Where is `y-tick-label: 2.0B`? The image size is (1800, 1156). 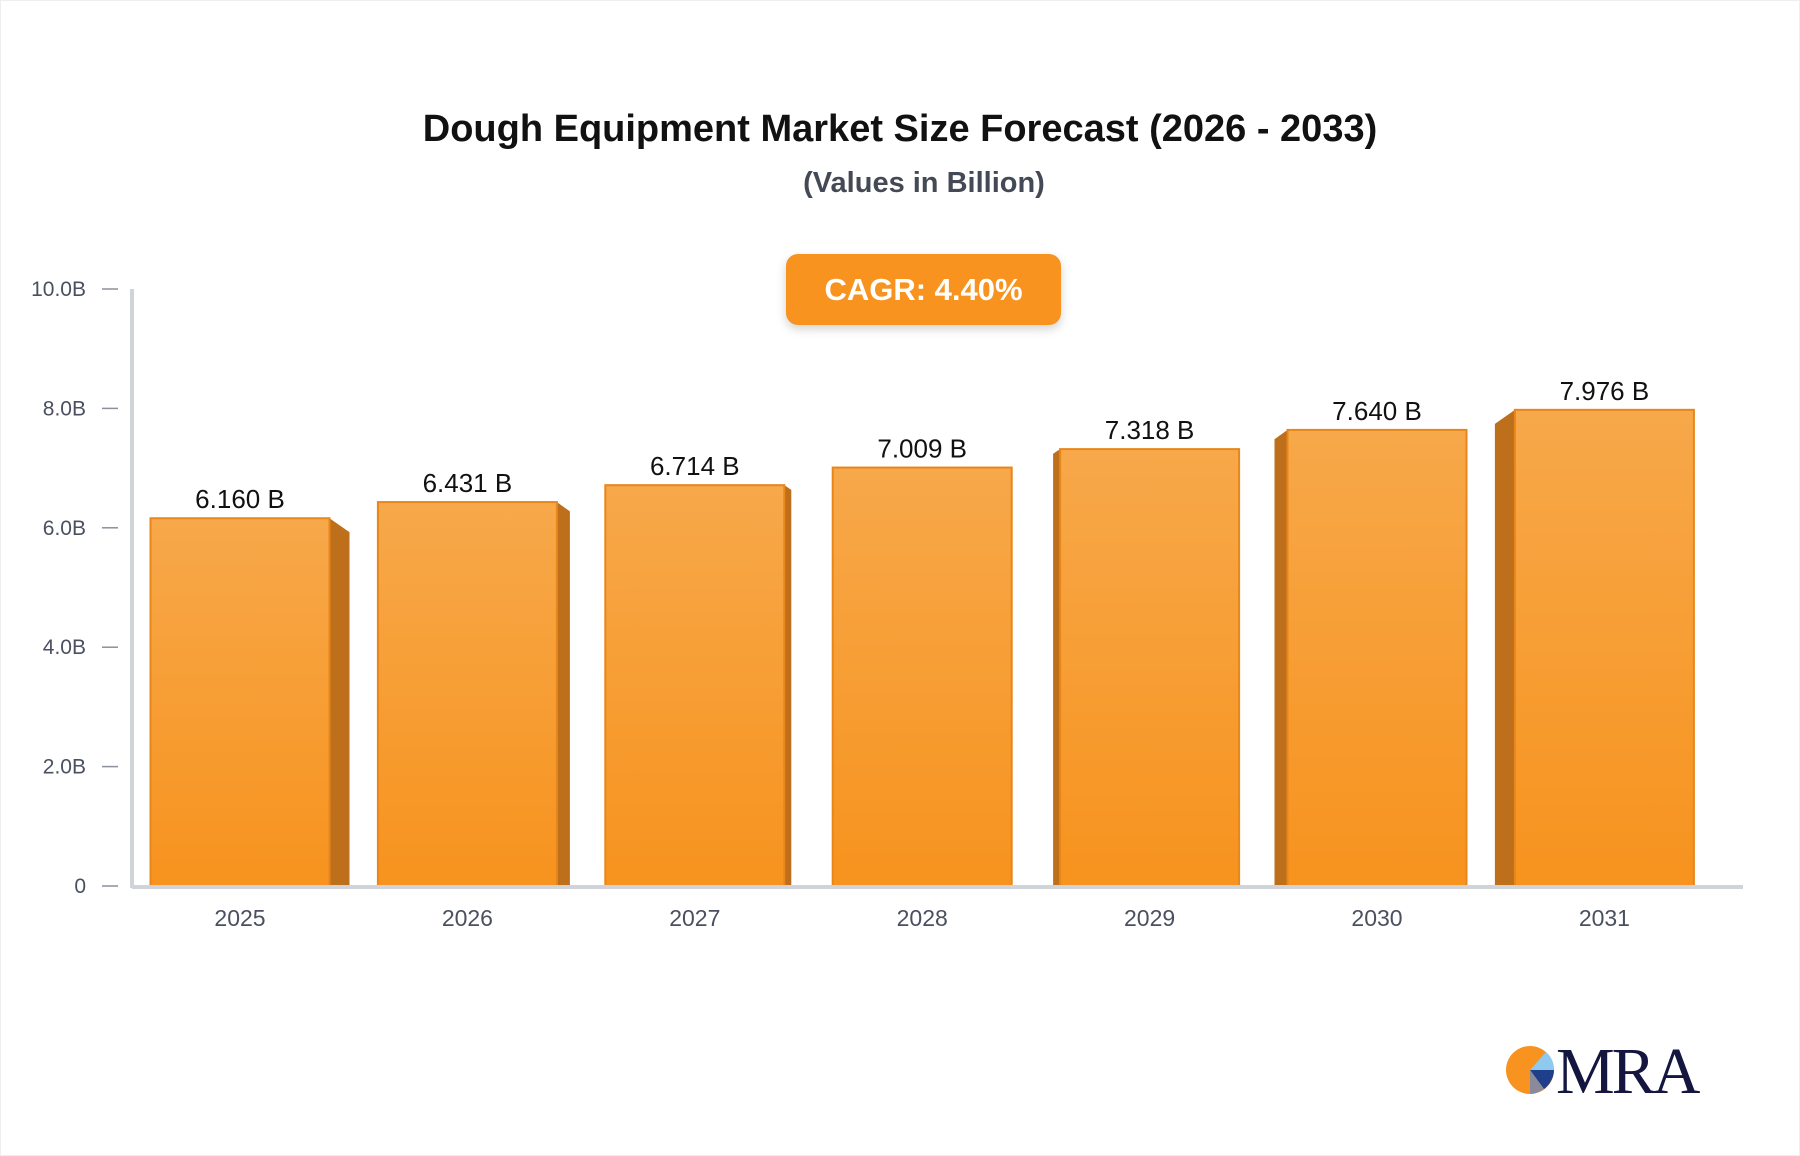 y-tick-label: 2.0B is located at coordinates (64, 767).